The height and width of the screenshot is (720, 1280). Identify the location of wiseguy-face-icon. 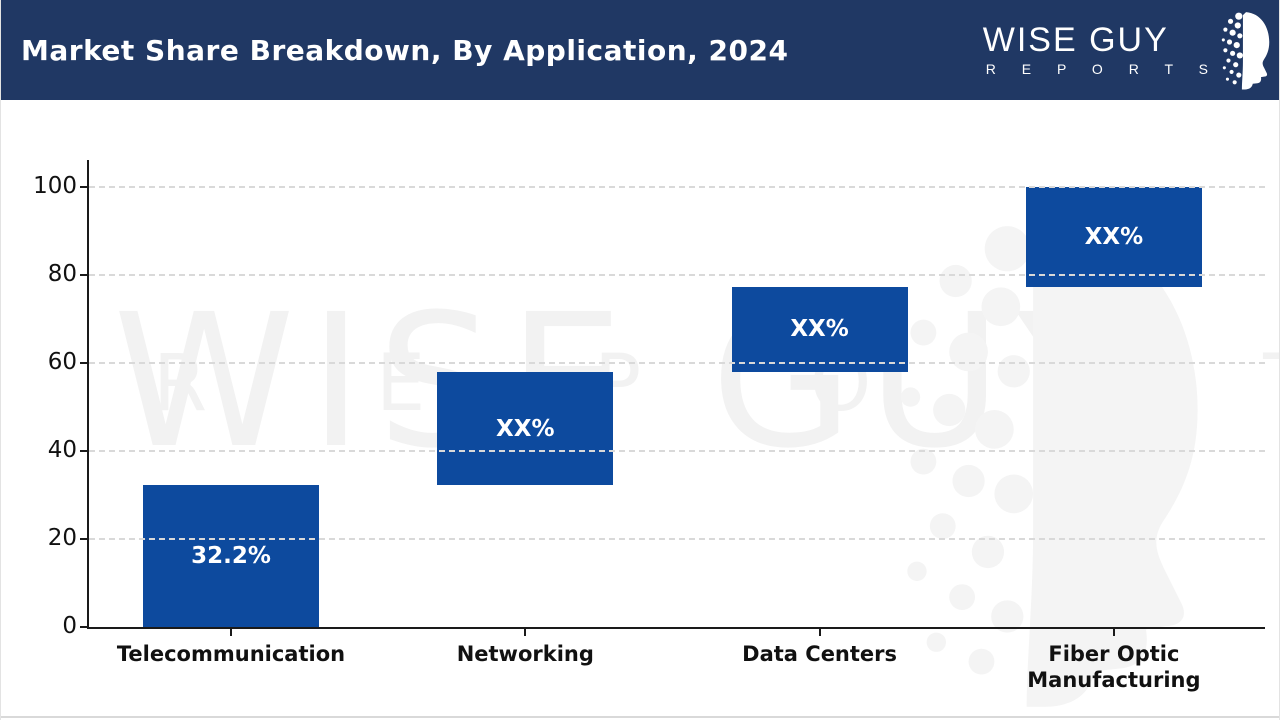
(1245, 51).